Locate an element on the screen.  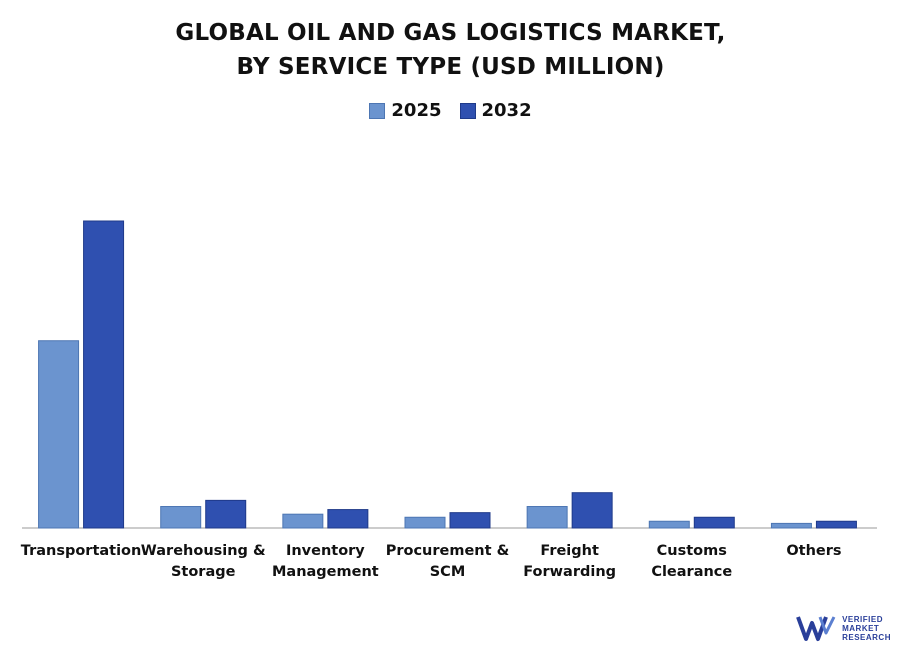
x-tick-label-3-line-1: SCM is located at coordinates (448, 572).